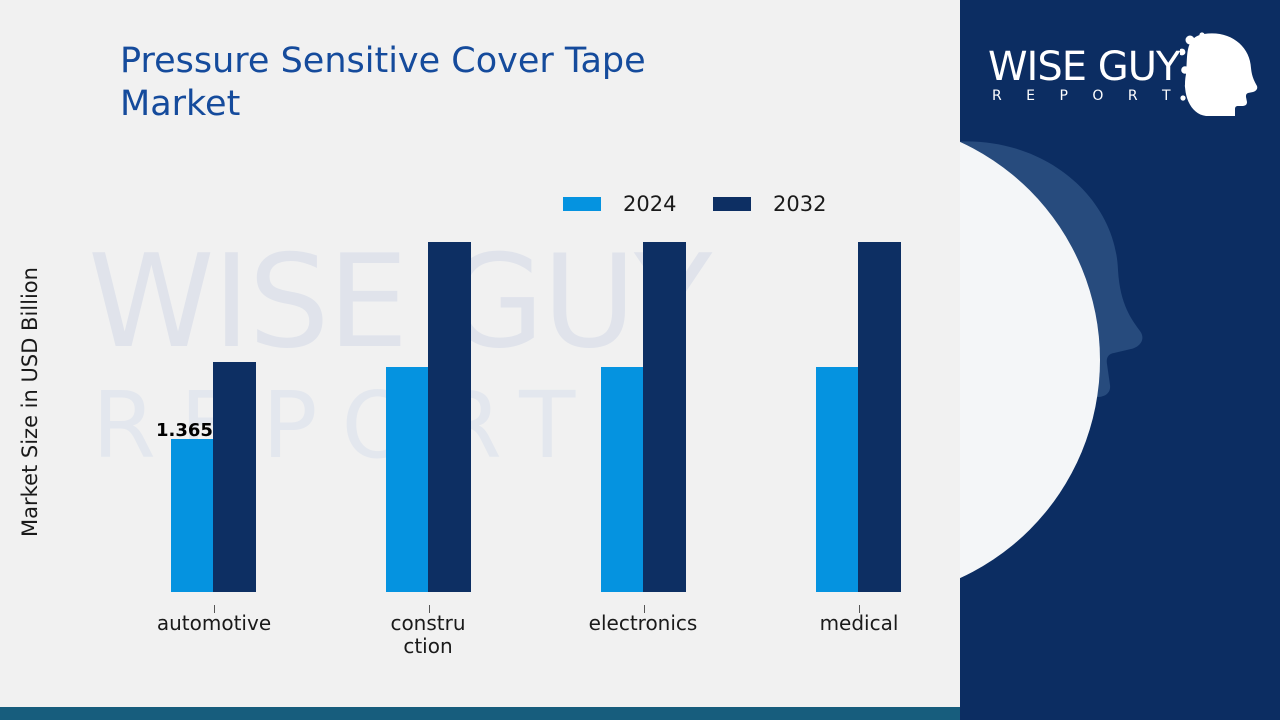  Describe the element at coordinates (800, 204) in the screenshot. I see `legend-label-2032: 2032` at that location.